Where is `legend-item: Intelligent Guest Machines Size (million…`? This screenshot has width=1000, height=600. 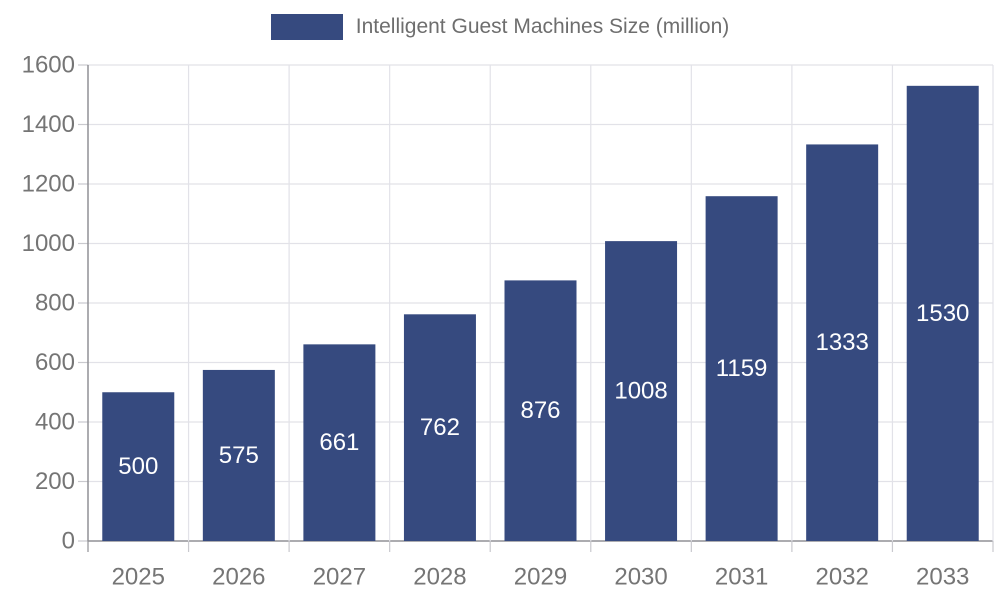
legend-item: Intelligent Guest Machines Size (million… is located at coordinates (500, 27).